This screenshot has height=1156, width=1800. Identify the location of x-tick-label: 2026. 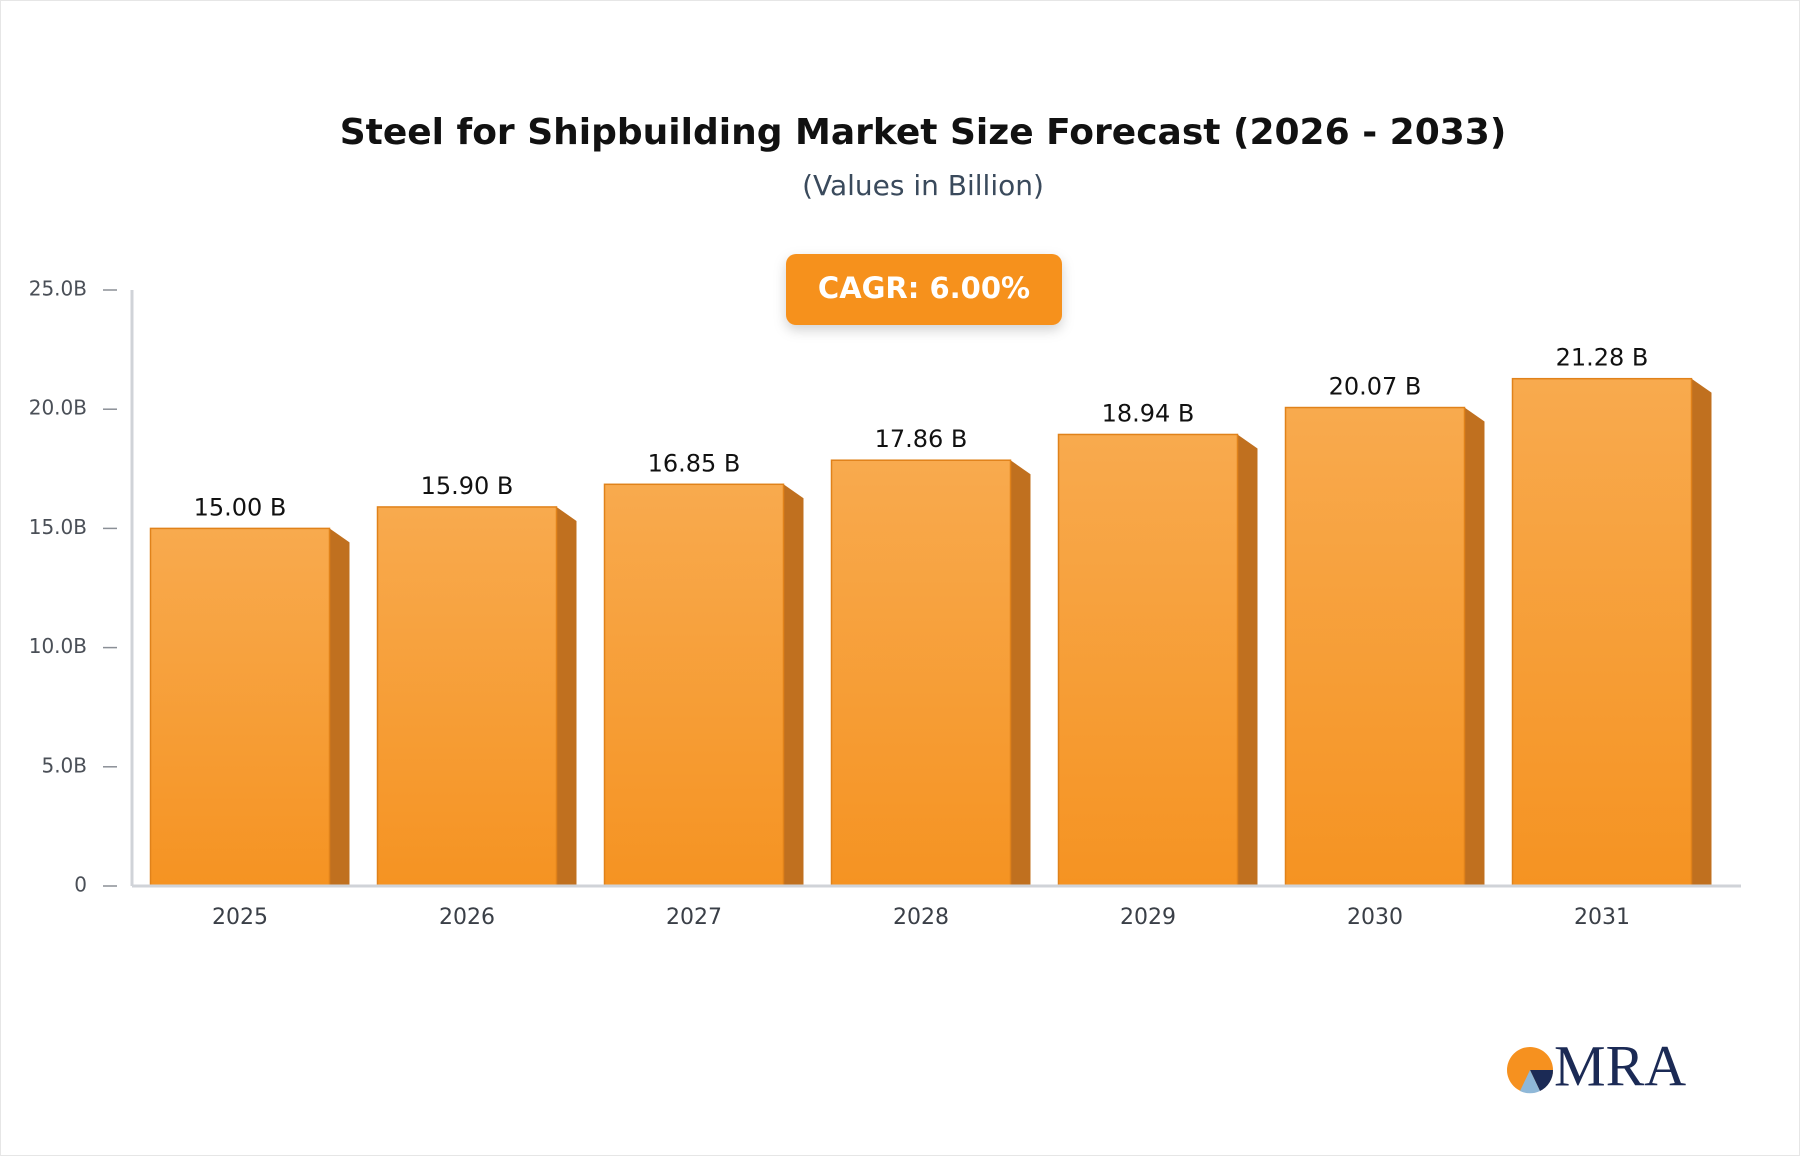
(467, 917).